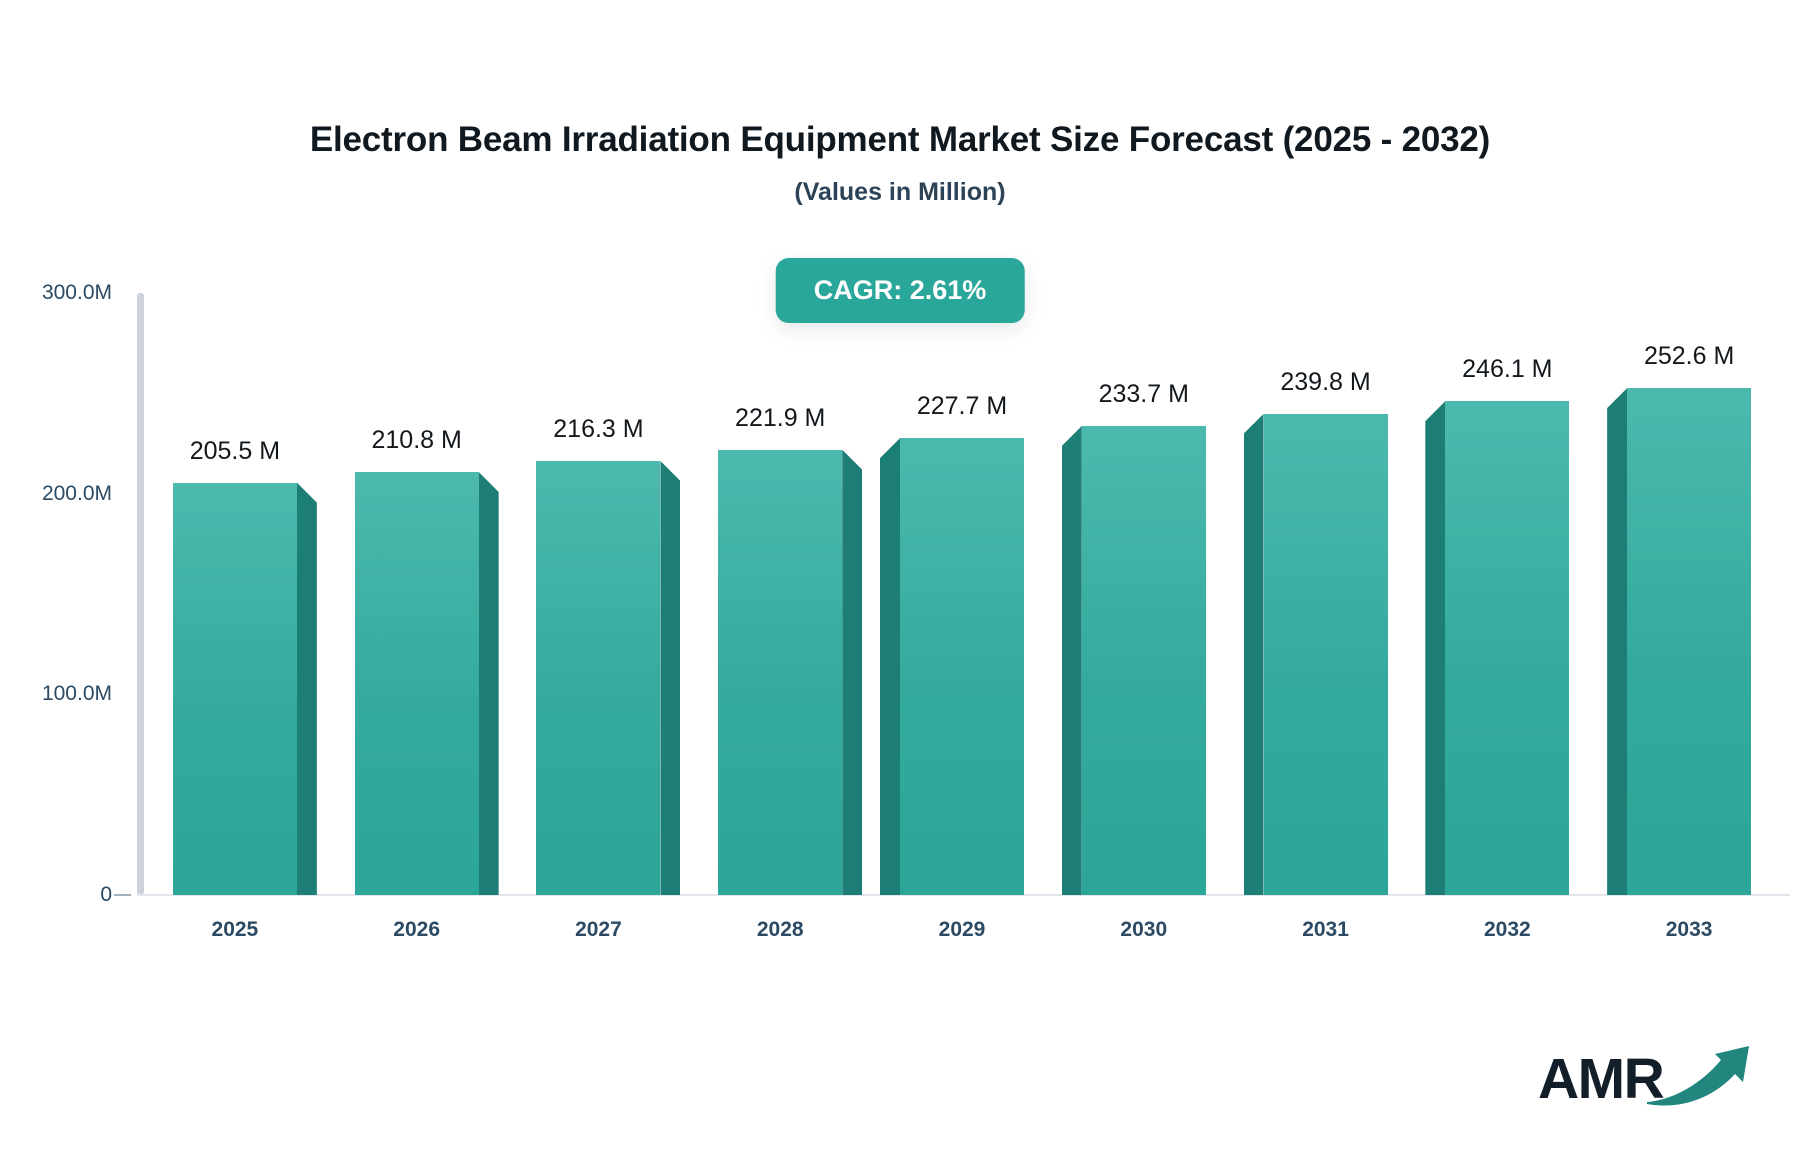  Describe the element at coordinates (106, 894) in the screenshot. I see `y-axis-tick-label: 0` at that location.